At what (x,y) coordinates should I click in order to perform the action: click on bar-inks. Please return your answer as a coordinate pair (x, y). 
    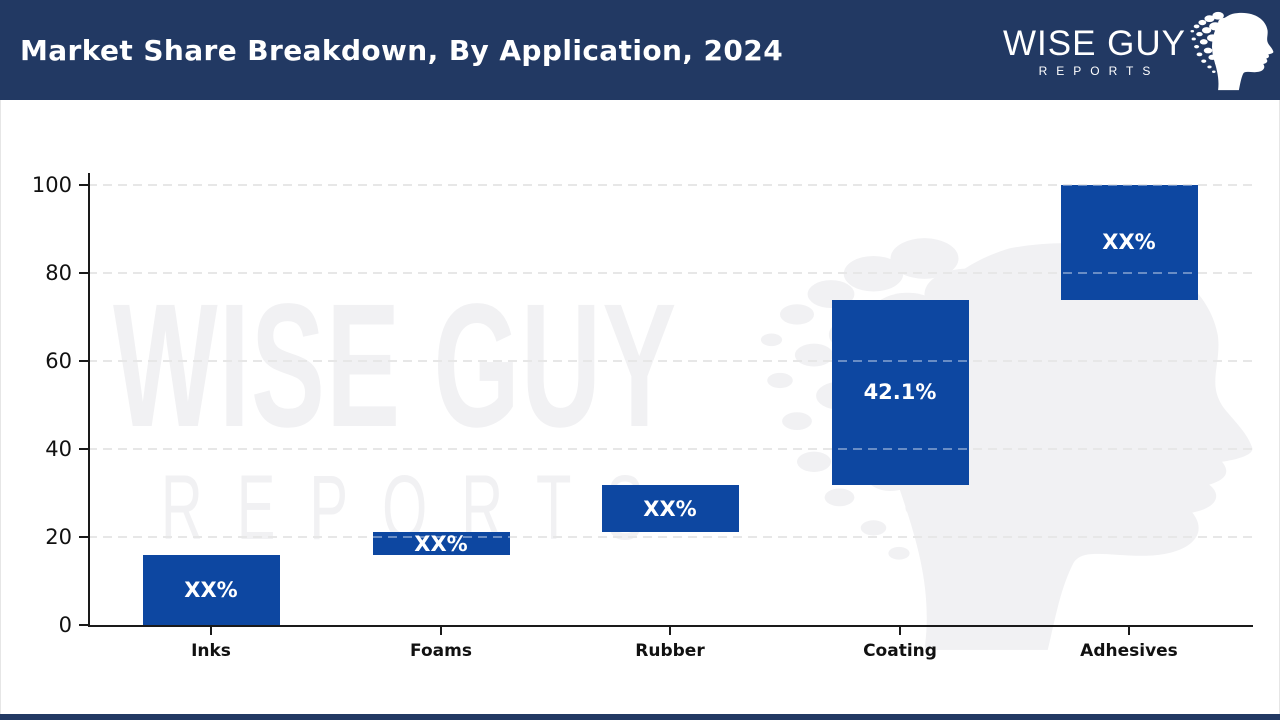
    Looking at the image, I should click on (211, 590).